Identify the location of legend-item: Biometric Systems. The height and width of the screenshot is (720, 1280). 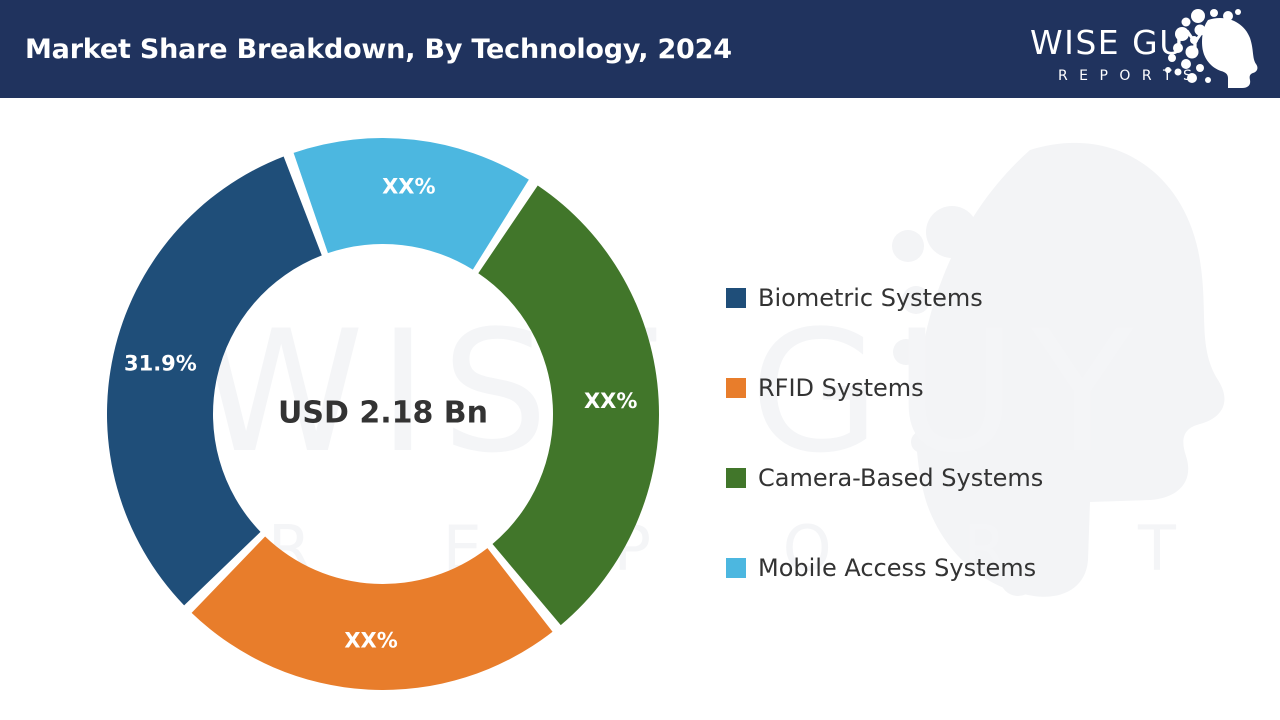
(926, 298).